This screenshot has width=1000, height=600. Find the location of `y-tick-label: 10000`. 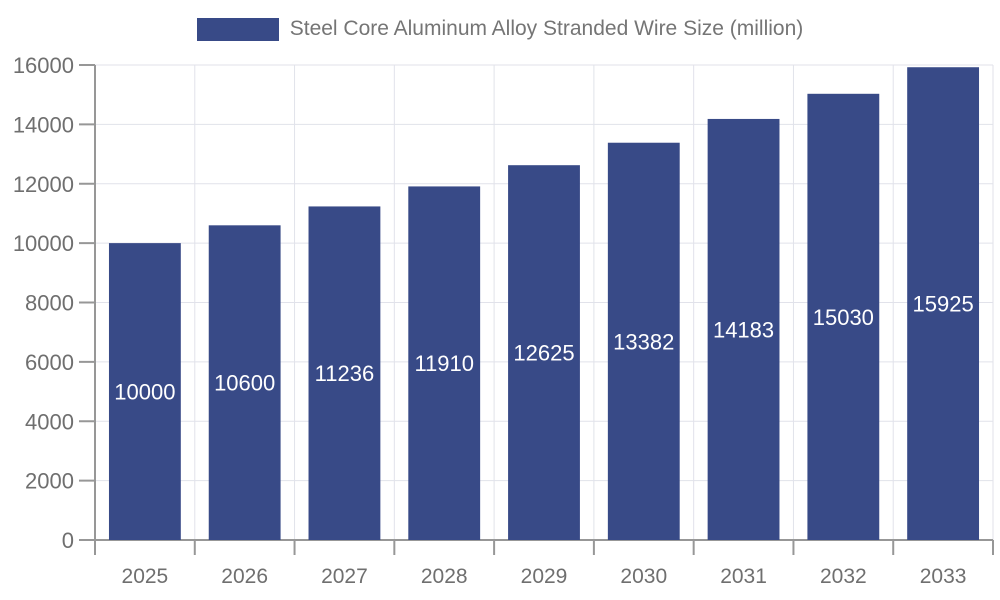

y-tick-label: 10000 is located at coordinates (43, 243).